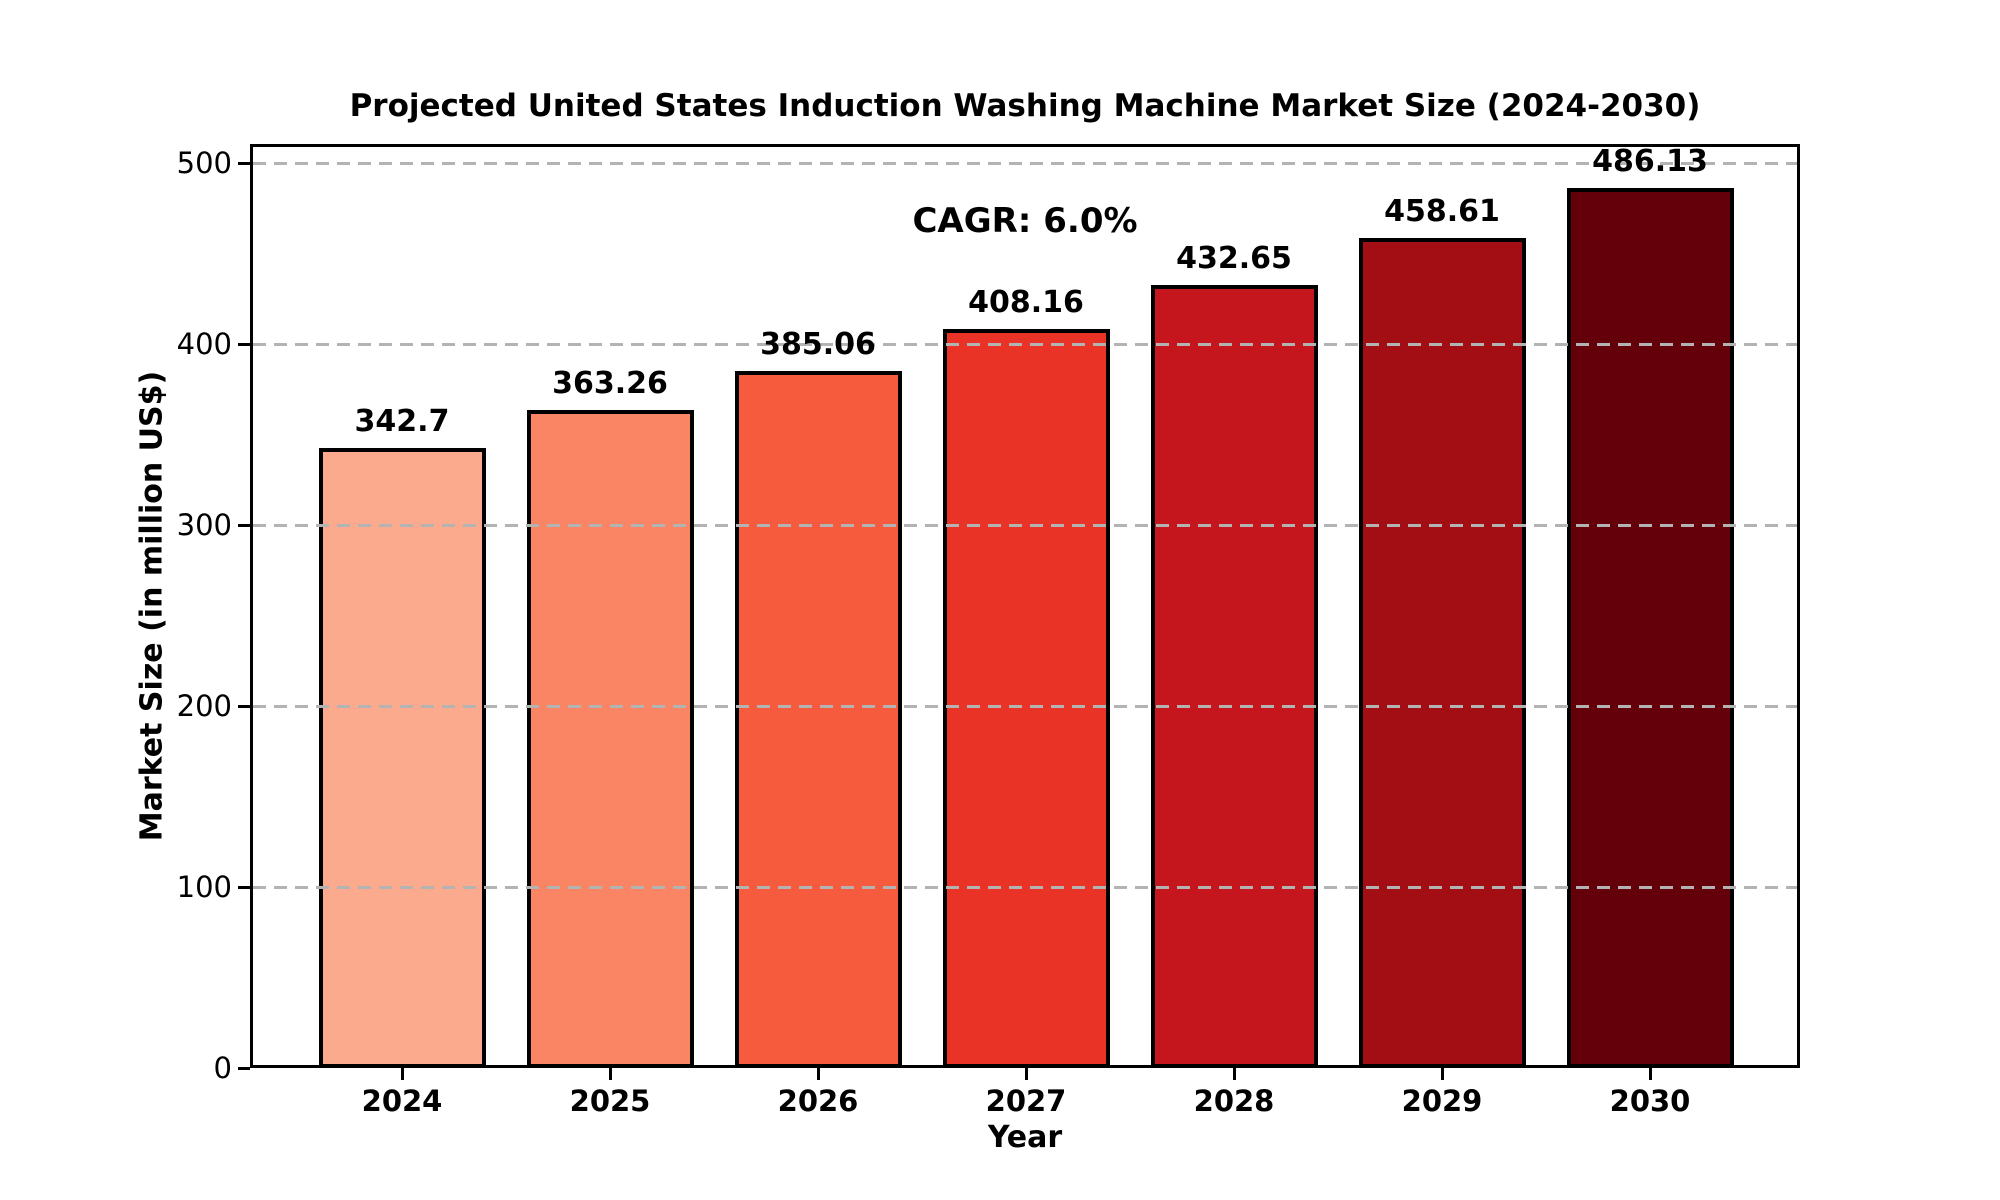  What do you see at coordinates (1026, 1101) in the screenshot?
I see `x-tick-label: 2027` at bounding box center [1026, 1101].